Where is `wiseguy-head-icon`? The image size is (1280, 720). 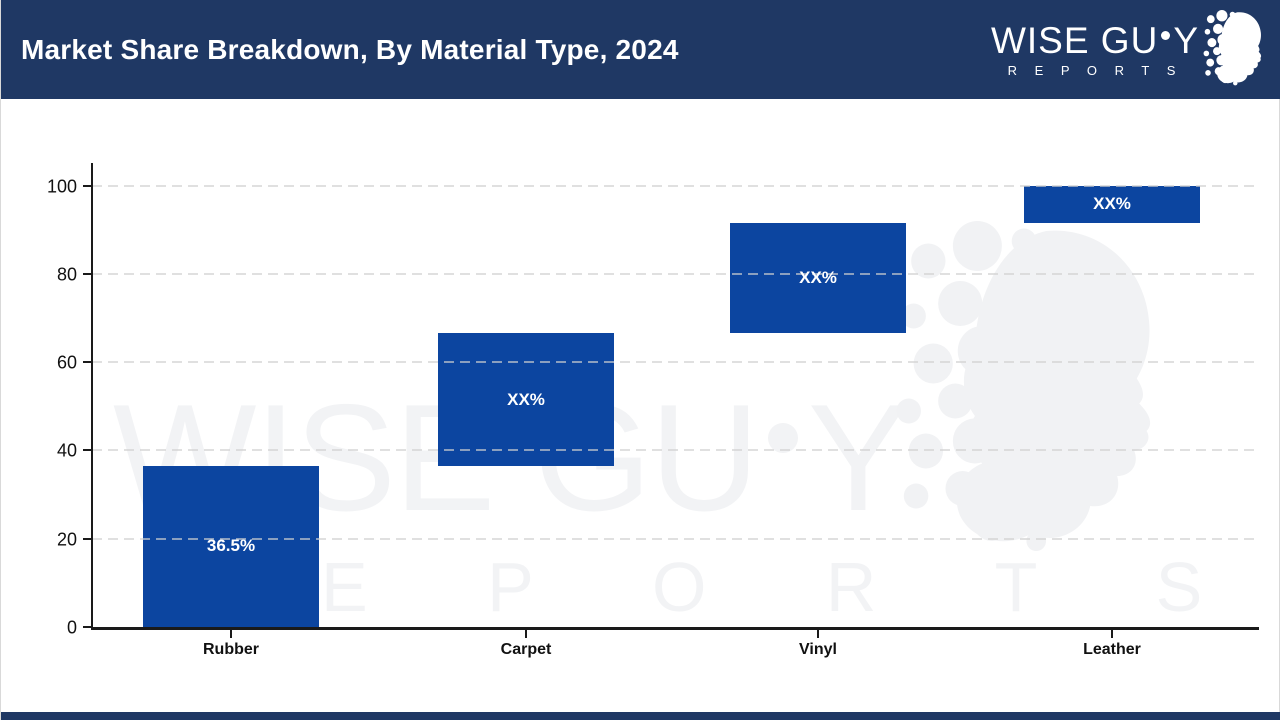
wiseguy-head-icon is located at coordinates (1232, 47).